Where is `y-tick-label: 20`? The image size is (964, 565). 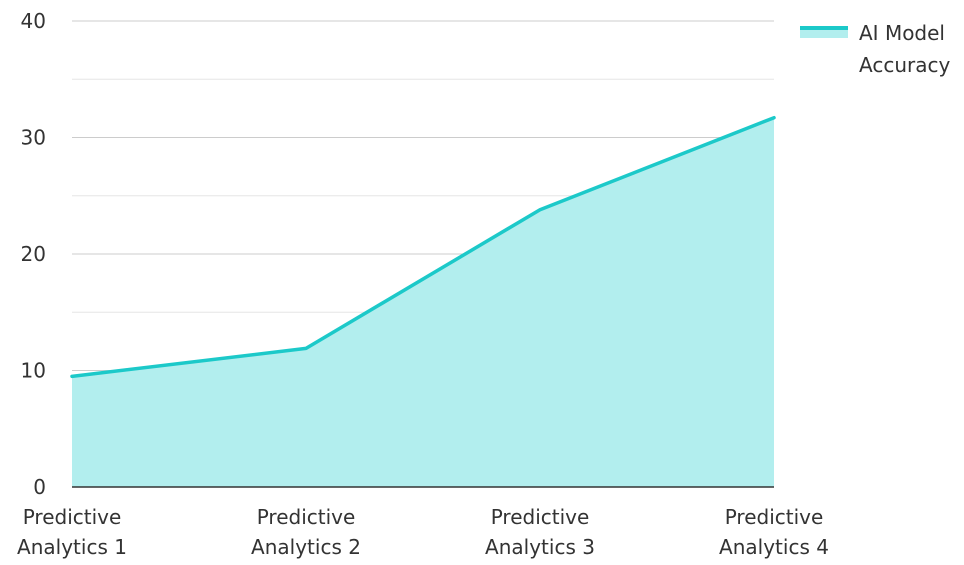
y-tick-label: 20 is located at coordinates (33, 254).